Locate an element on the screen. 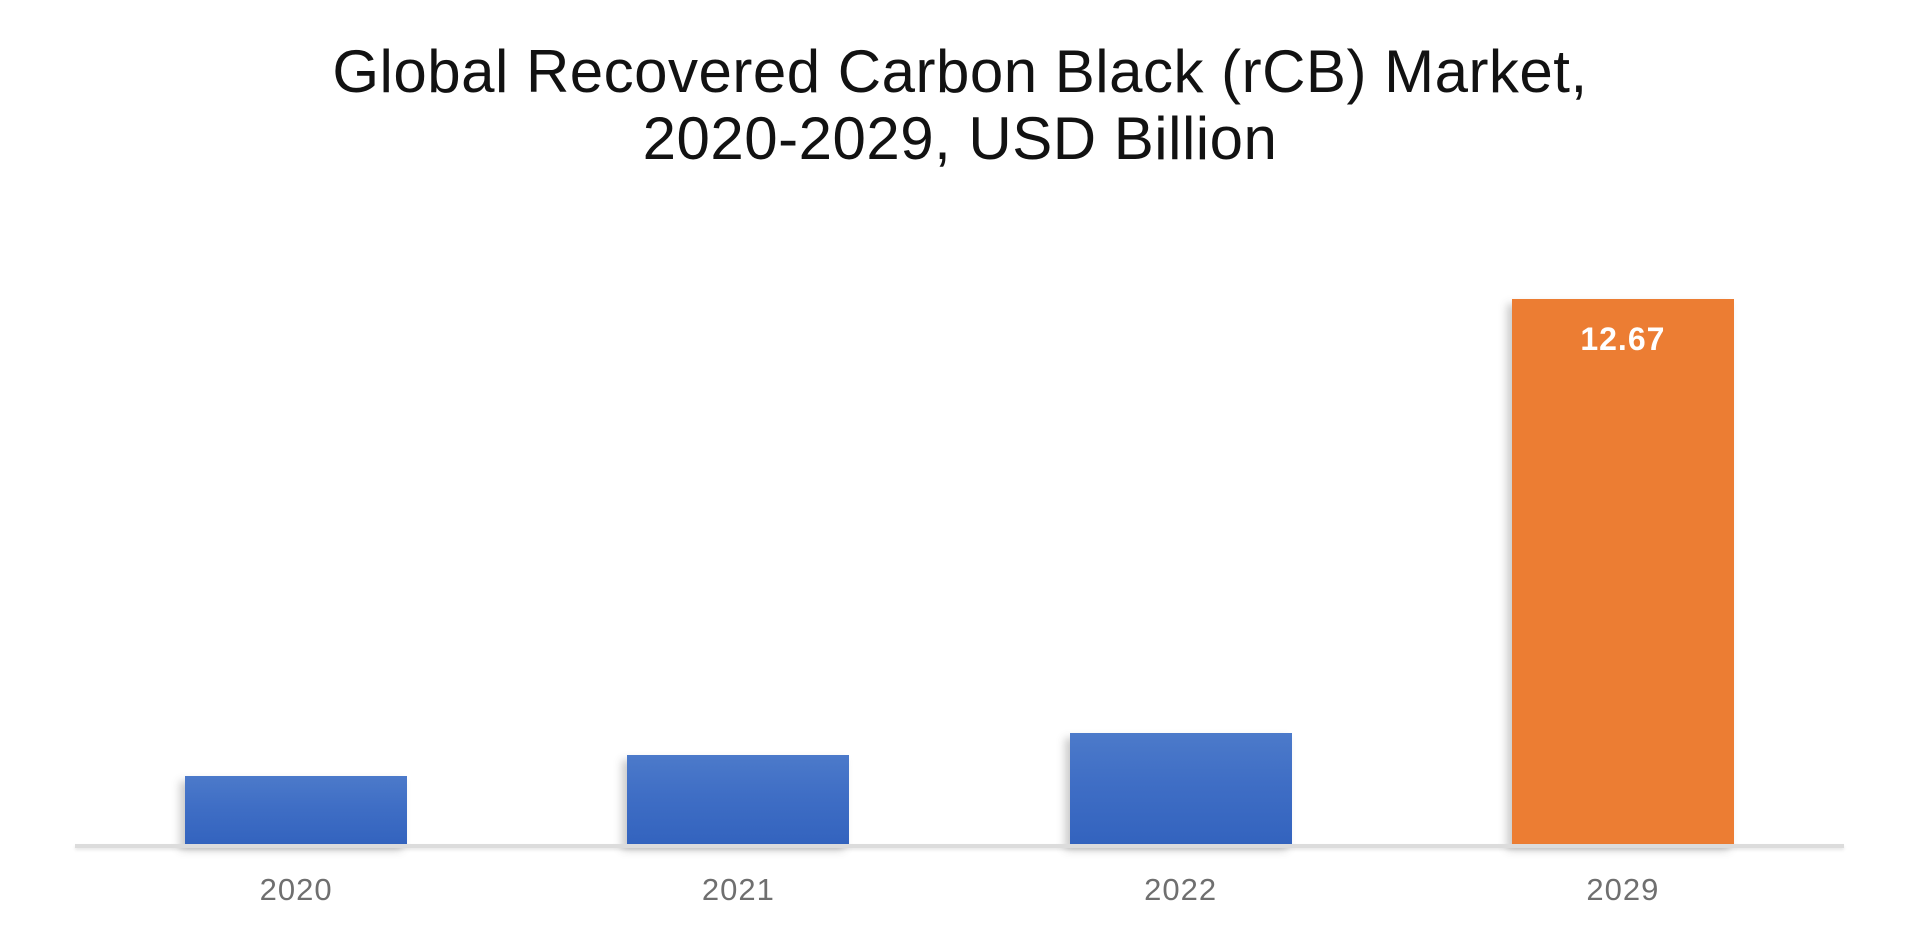 This screenshot has width=1920, height=943. bar-value-label-2029: 12.67 is located at coordinates (1623, 339).